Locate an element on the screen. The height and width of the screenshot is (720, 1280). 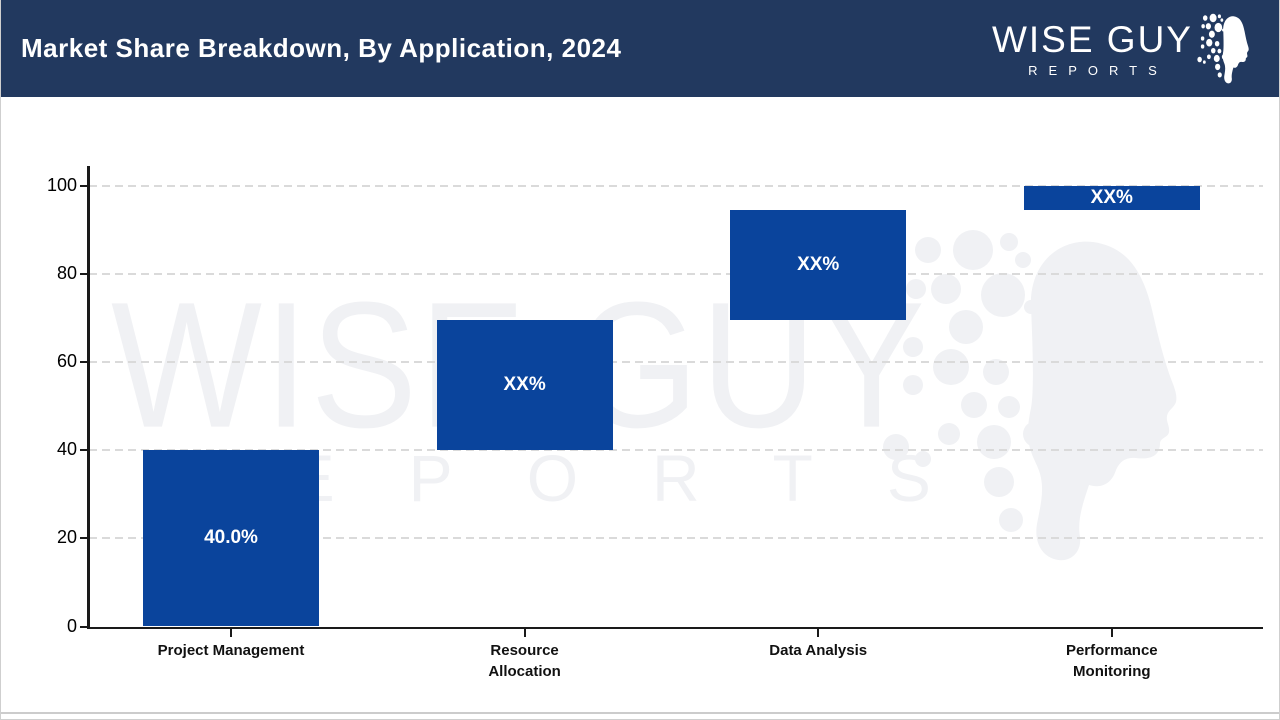
logo-text: WISE GUY REPORTS is located at coordinates (1092, 49).